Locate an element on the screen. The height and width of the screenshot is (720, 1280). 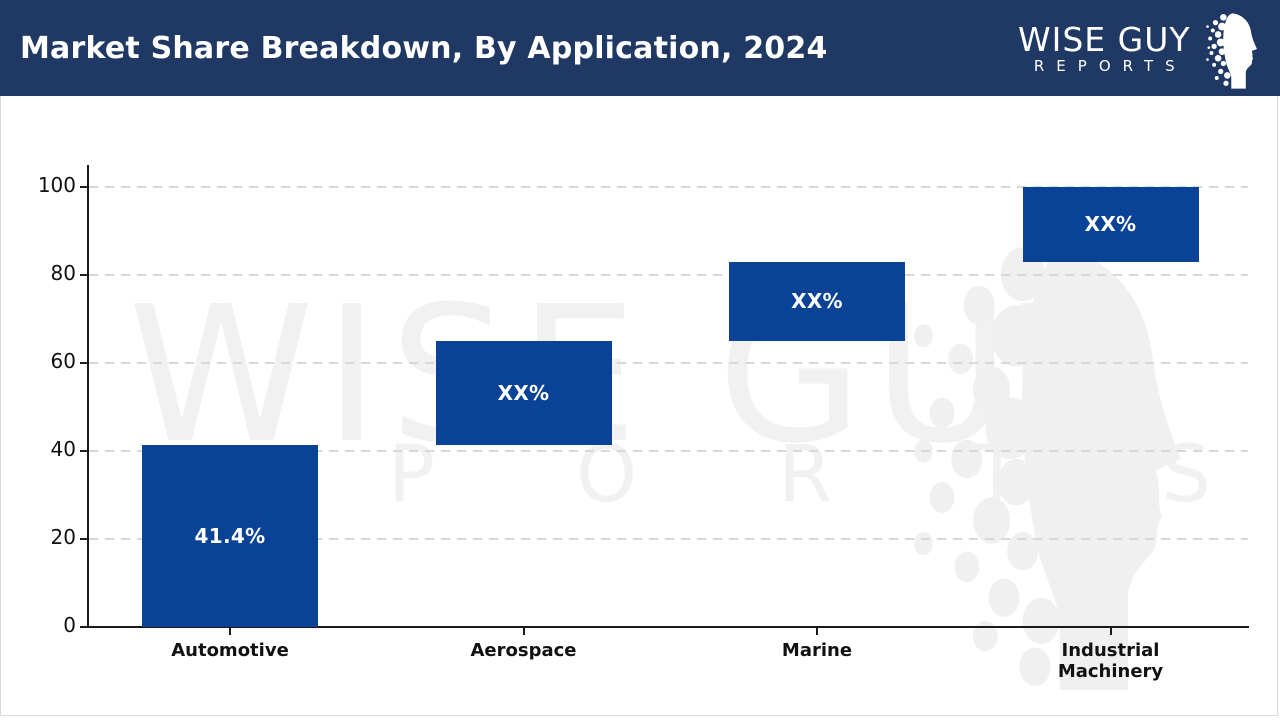
y-tick-label: 100 is located at coordinates (56, 185).